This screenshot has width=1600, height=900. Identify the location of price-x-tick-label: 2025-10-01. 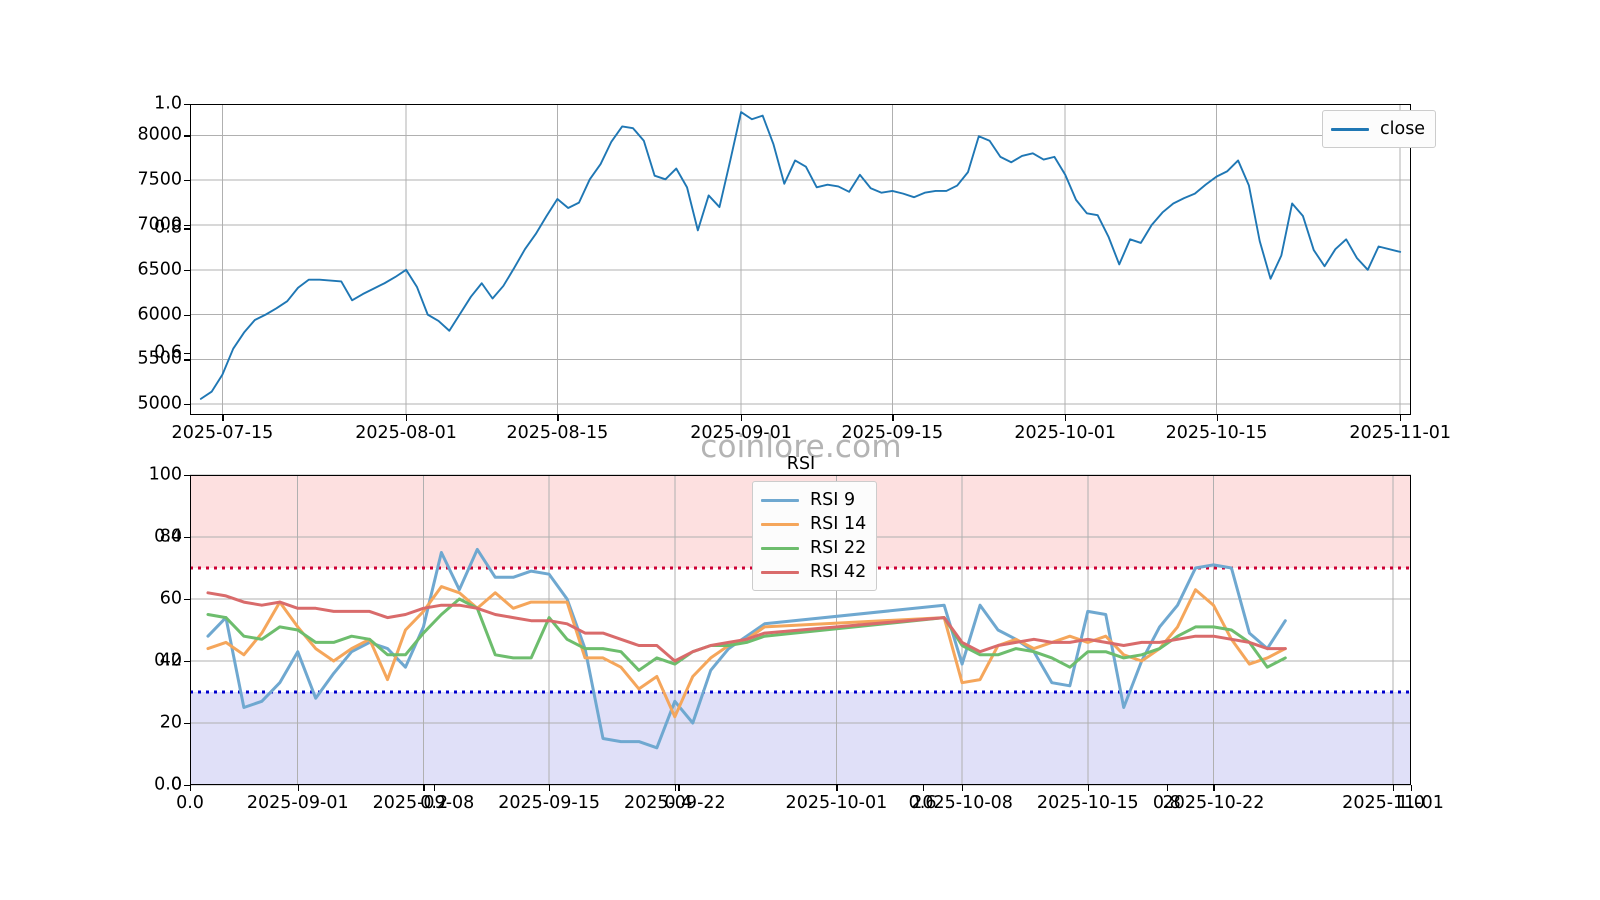
(1065, 433).